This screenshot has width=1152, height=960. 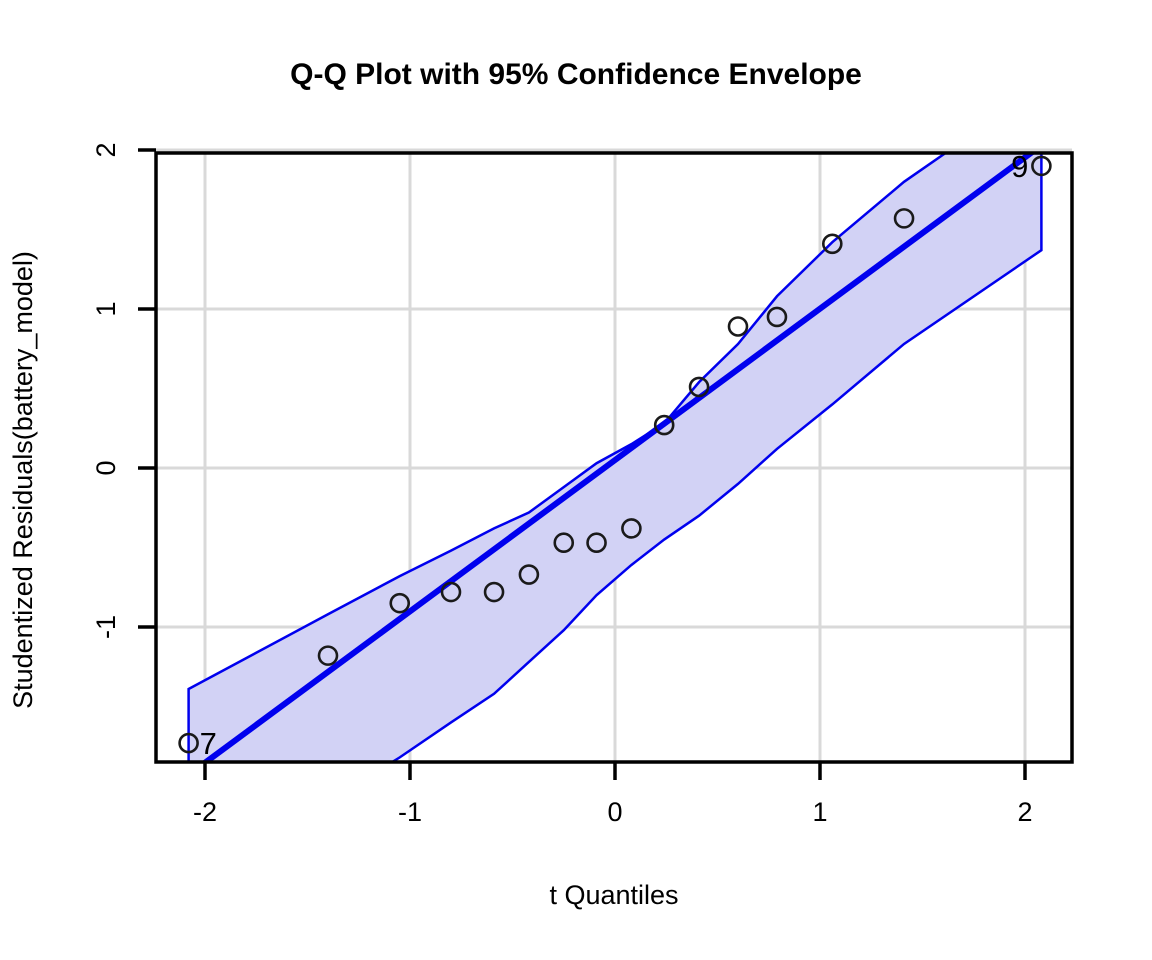 What do you see at coordinates (106, 627) in the screenshot?
I see `y-tick-label: -1` at bounding box center [106, 627].